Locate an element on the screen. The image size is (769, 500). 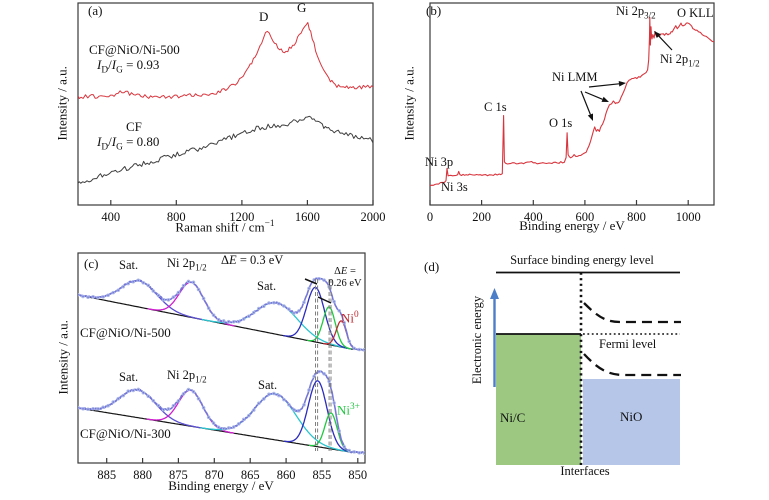
delta-e-026-line2: 0.26 eV is located at coordinates (345, 283).